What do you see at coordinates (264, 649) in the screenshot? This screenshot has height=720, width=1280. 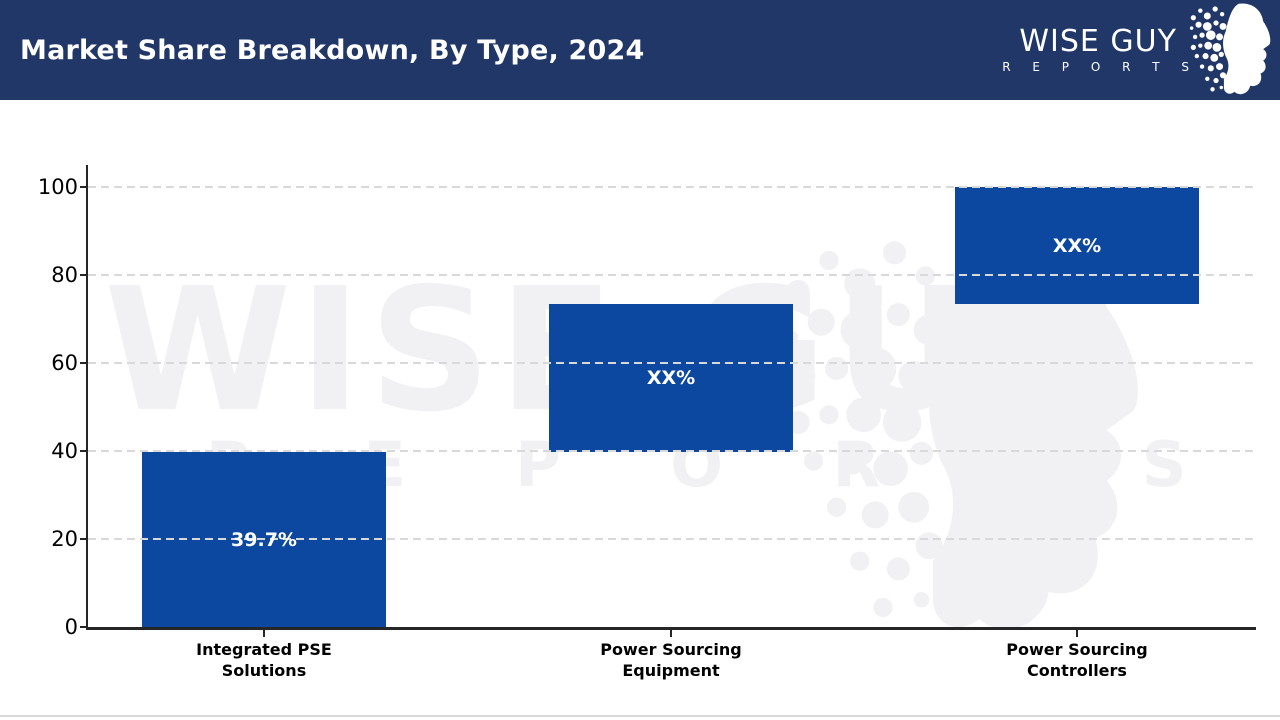 I see `x-category-label-line: Integrated PSE` at bounding box center [264, 649].